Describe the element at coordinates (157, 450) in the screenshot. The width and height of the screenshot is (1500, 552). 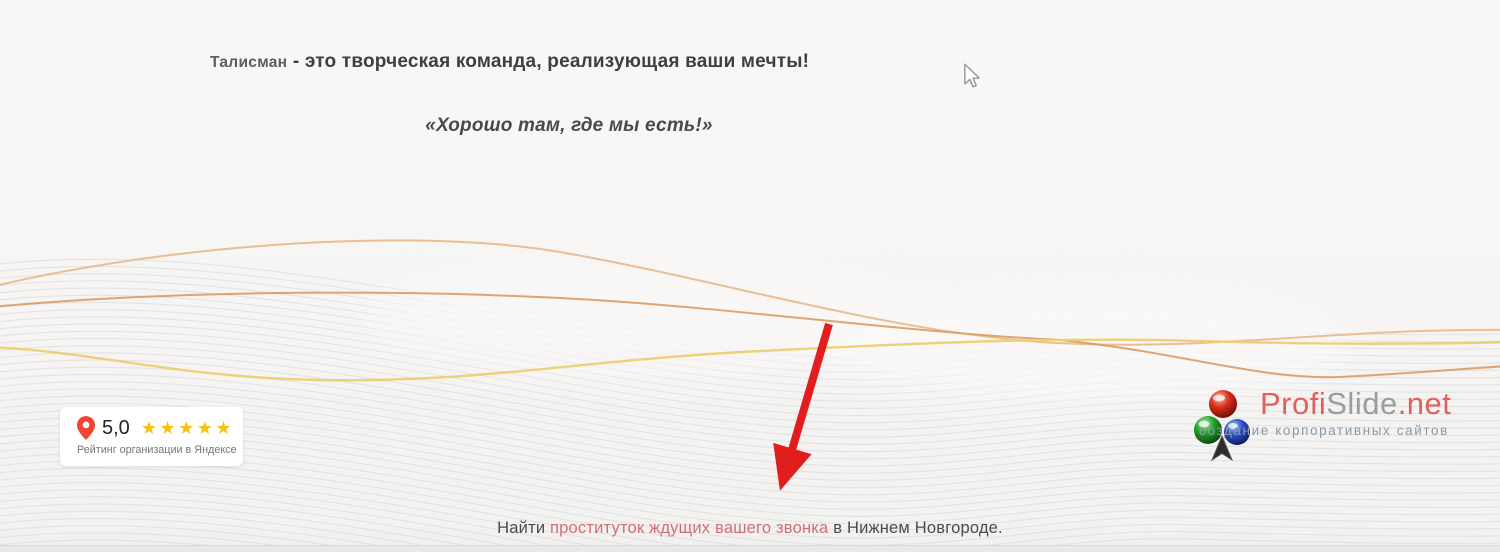
I see `rating-caption: Рейтинг организации в Яндексе` at that location.